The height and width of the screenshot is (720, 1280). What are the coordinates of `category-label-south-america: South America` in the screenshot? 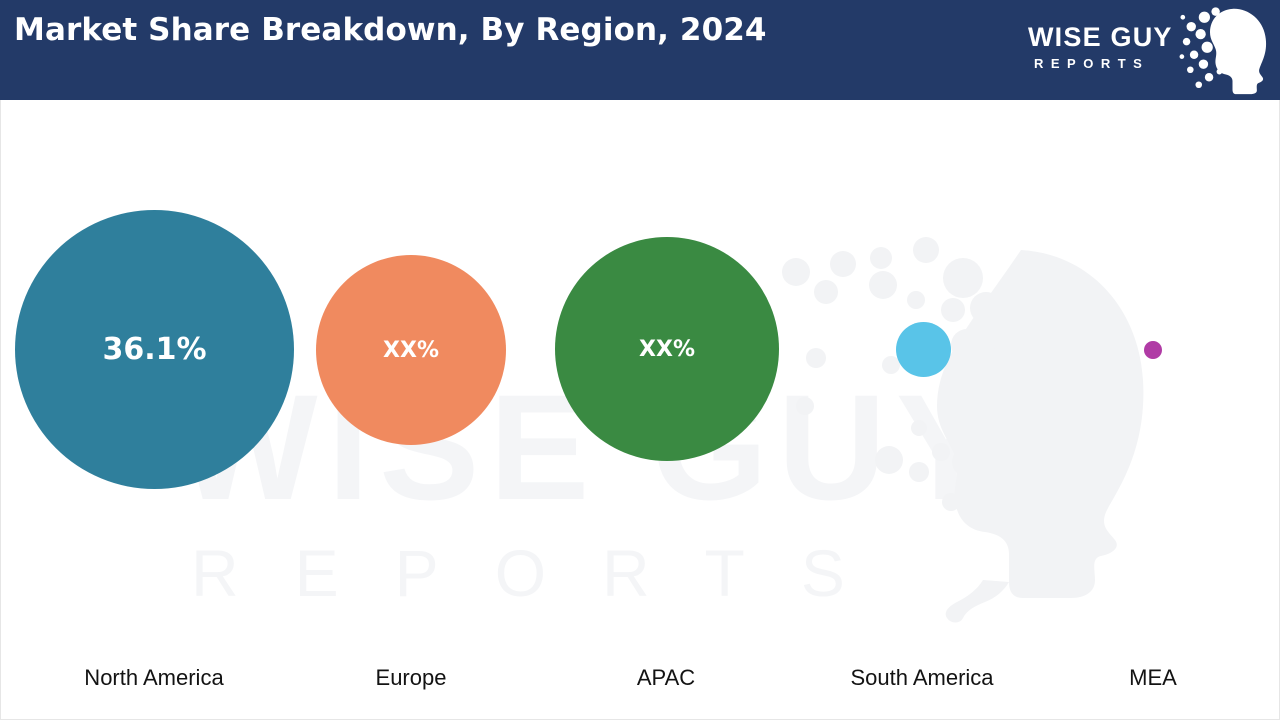 It's located at (922, 677).